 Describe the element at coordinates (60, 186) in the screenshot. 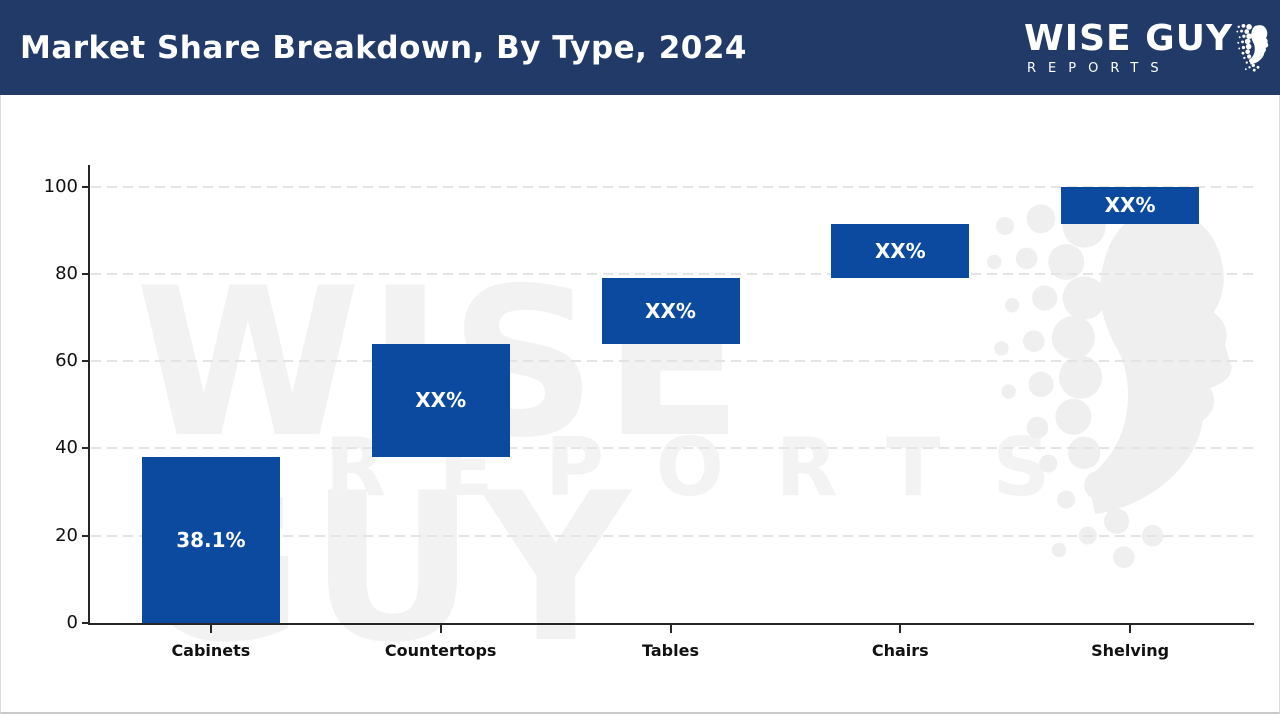

I see `y-tick-label: 100` at that location.